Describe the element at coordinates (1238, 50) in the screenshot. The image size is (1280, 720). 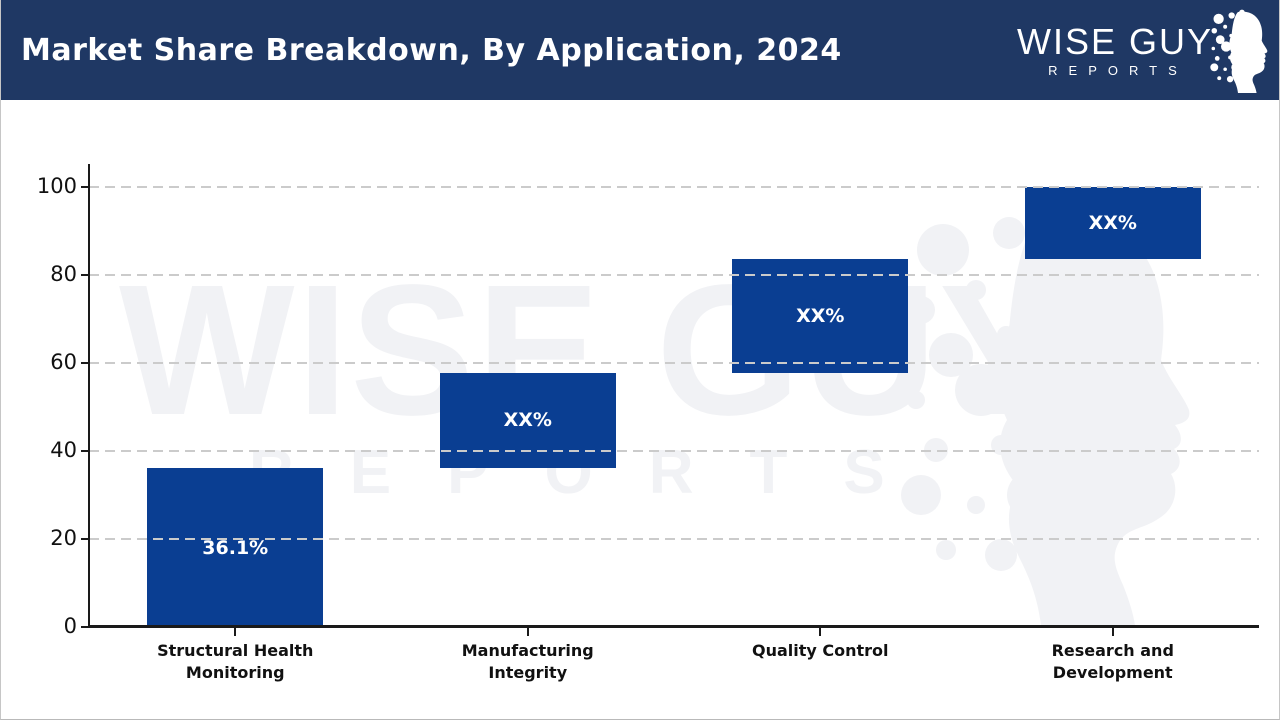
I see `brand-head-icon` at that location.